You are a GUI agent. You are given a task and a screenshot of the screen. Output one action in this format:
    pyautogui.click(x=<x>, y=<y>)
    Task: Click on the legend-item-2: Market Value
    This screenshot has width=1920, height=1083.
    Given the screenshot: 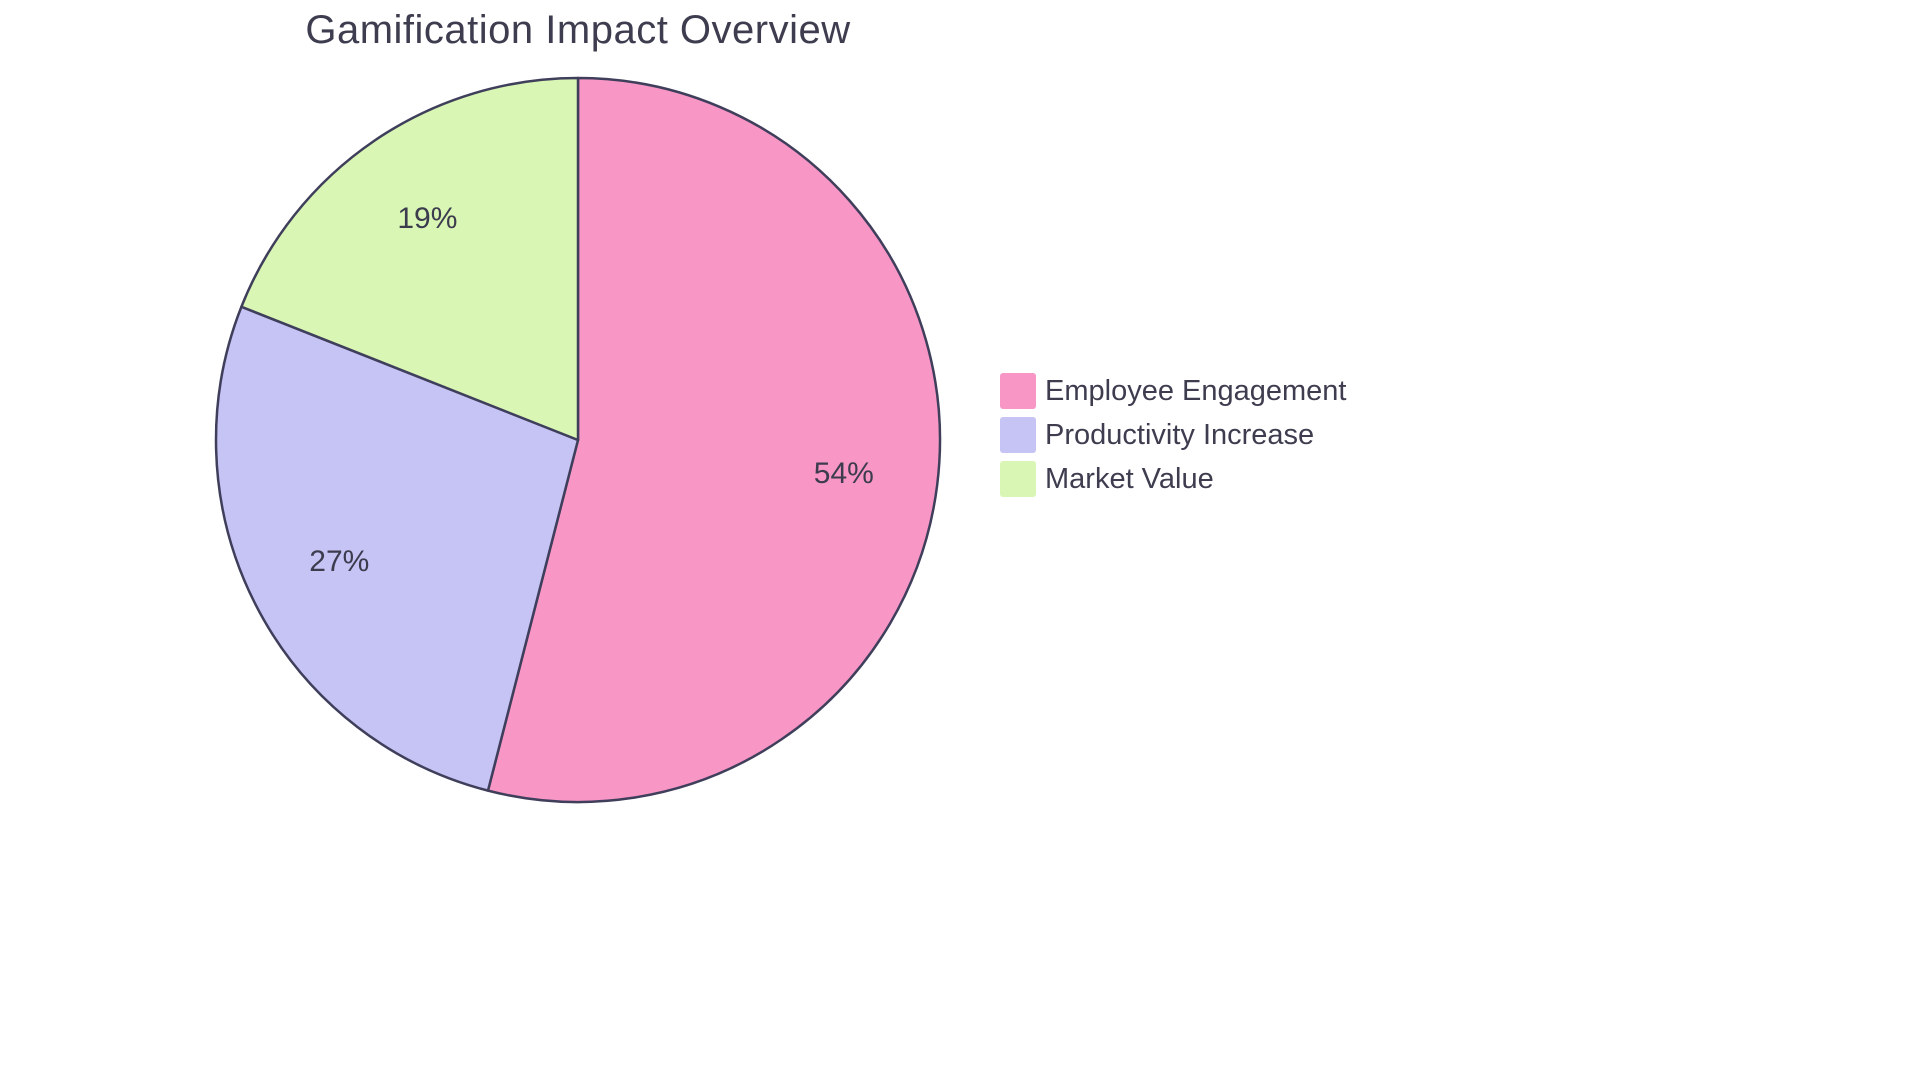 What is the action you would take?
    pyautogui.click(x=1173, y=479)
    